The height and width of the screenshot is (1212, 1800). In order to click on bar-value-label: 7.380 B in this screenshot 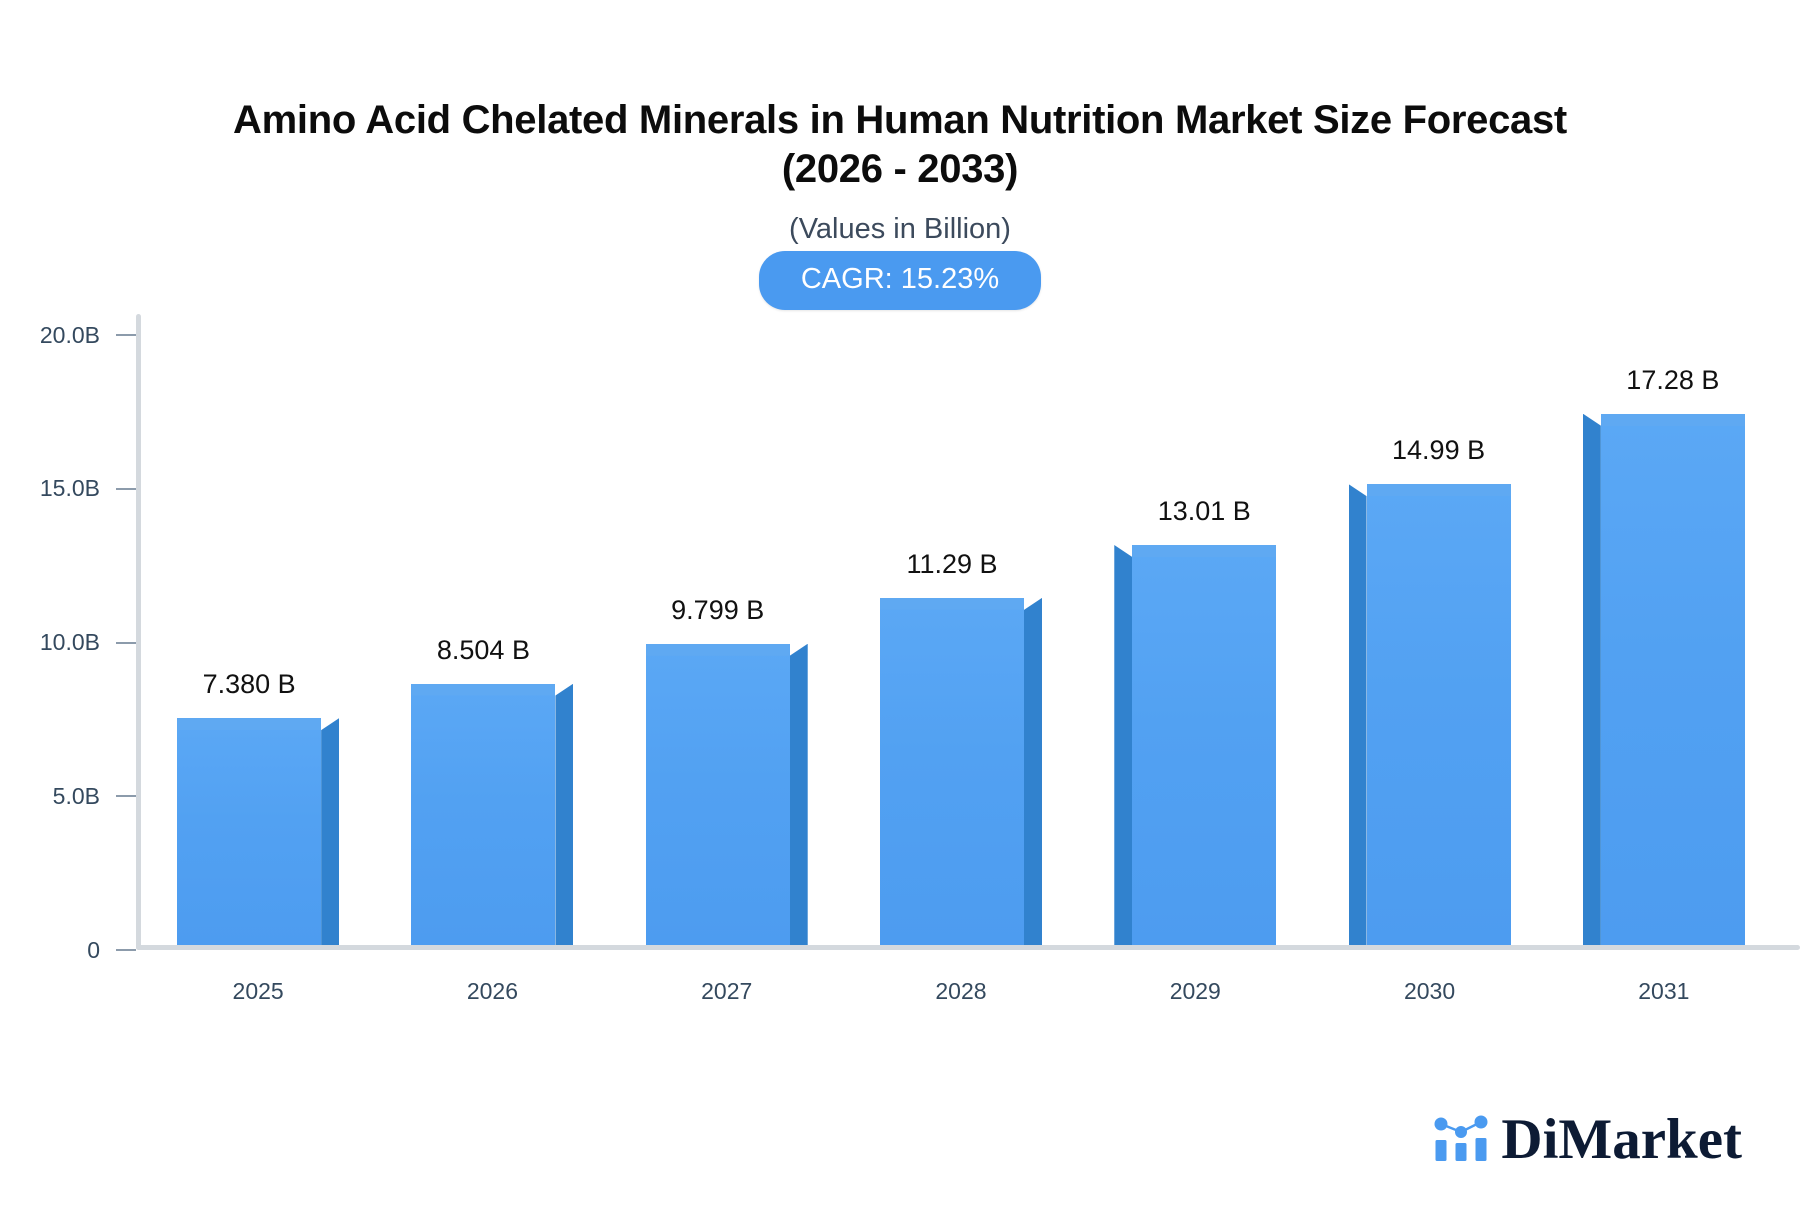, I will do `click(249, 684)`.